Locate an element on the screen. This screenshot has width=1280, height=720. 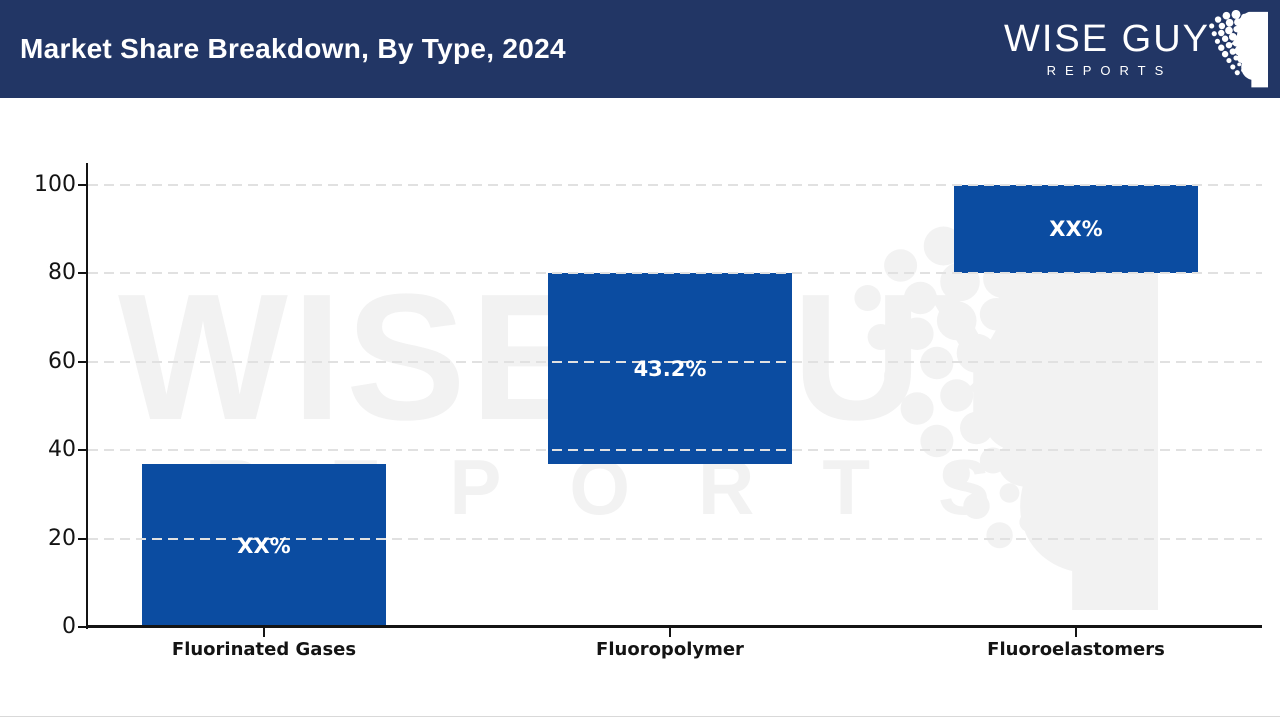
bar-value-label: 43.2% is located at coordinates (670, 368).